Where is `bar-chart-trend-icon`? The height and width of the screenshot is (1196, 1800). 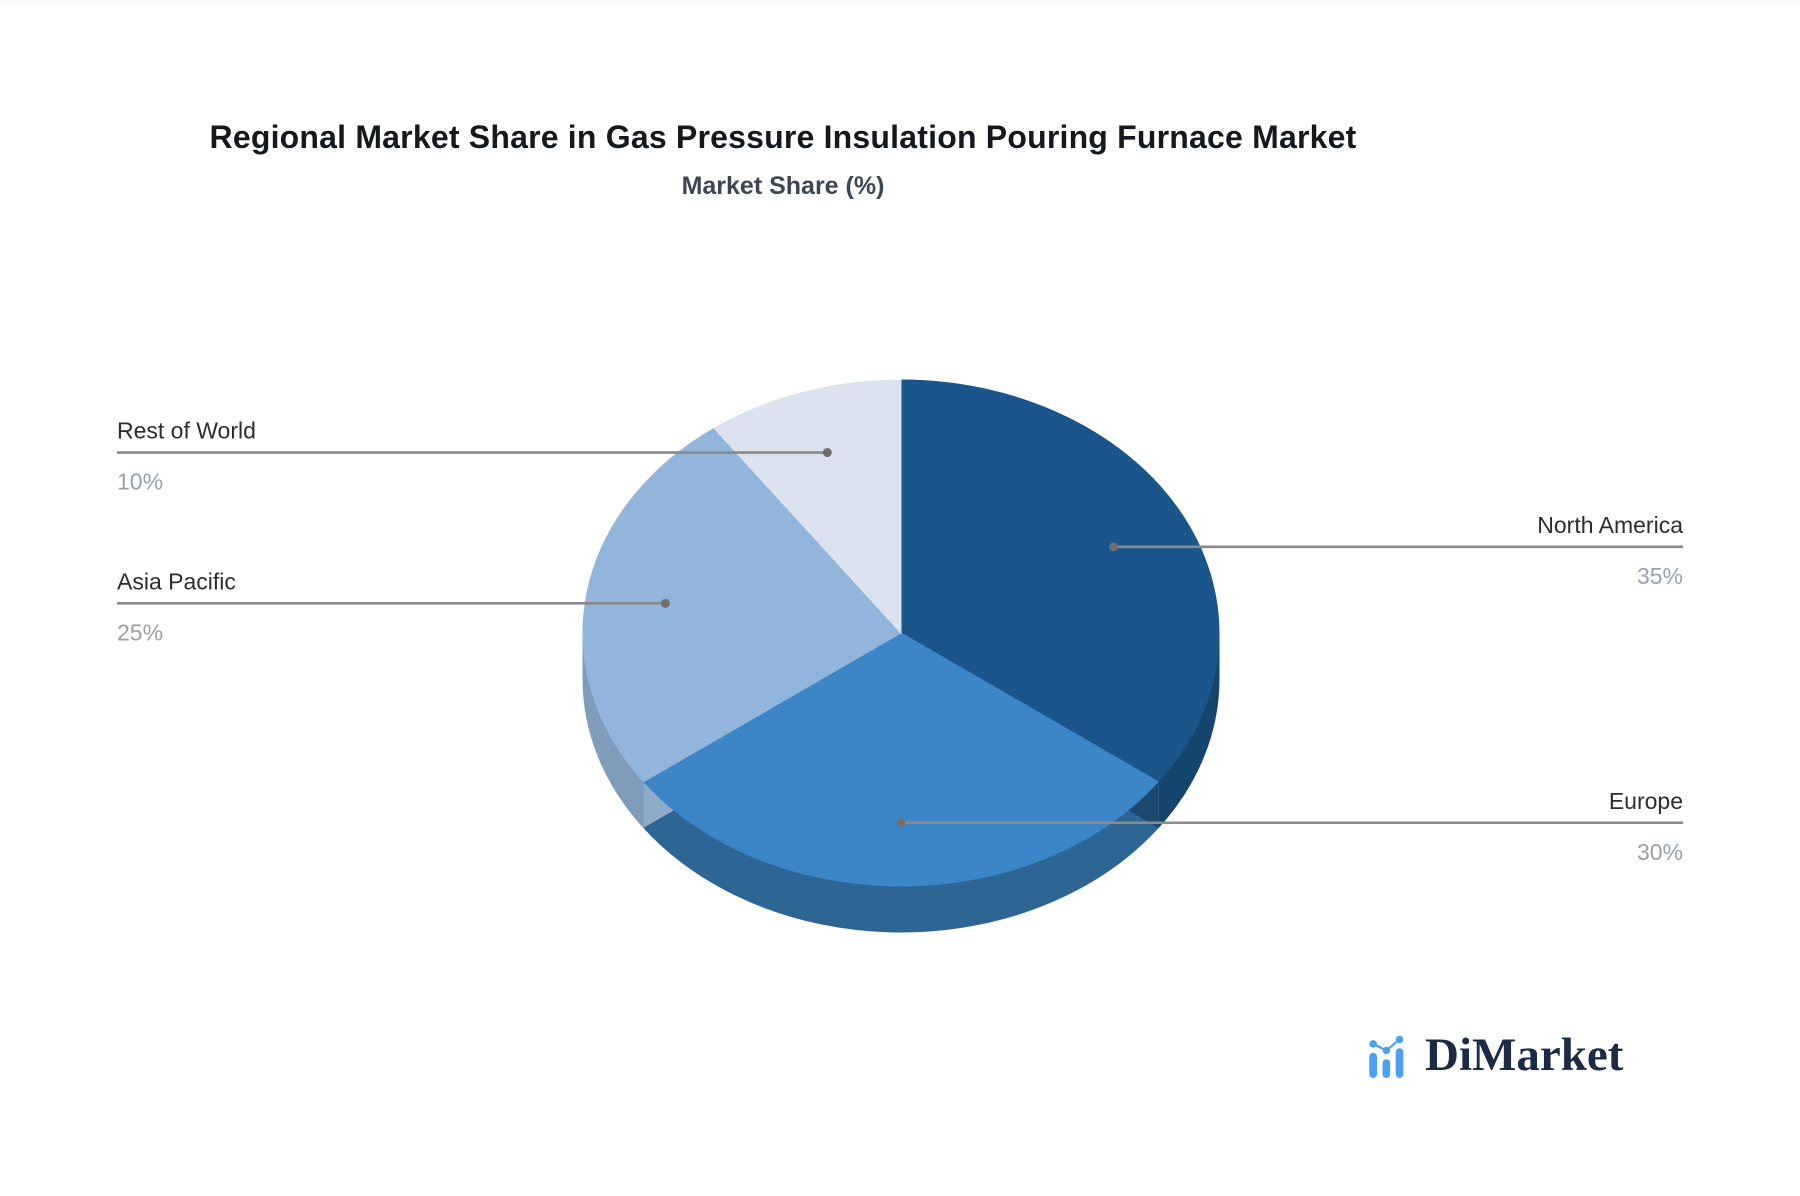 bar-chart-trend-icon is located at coordinates (1386, 1056).